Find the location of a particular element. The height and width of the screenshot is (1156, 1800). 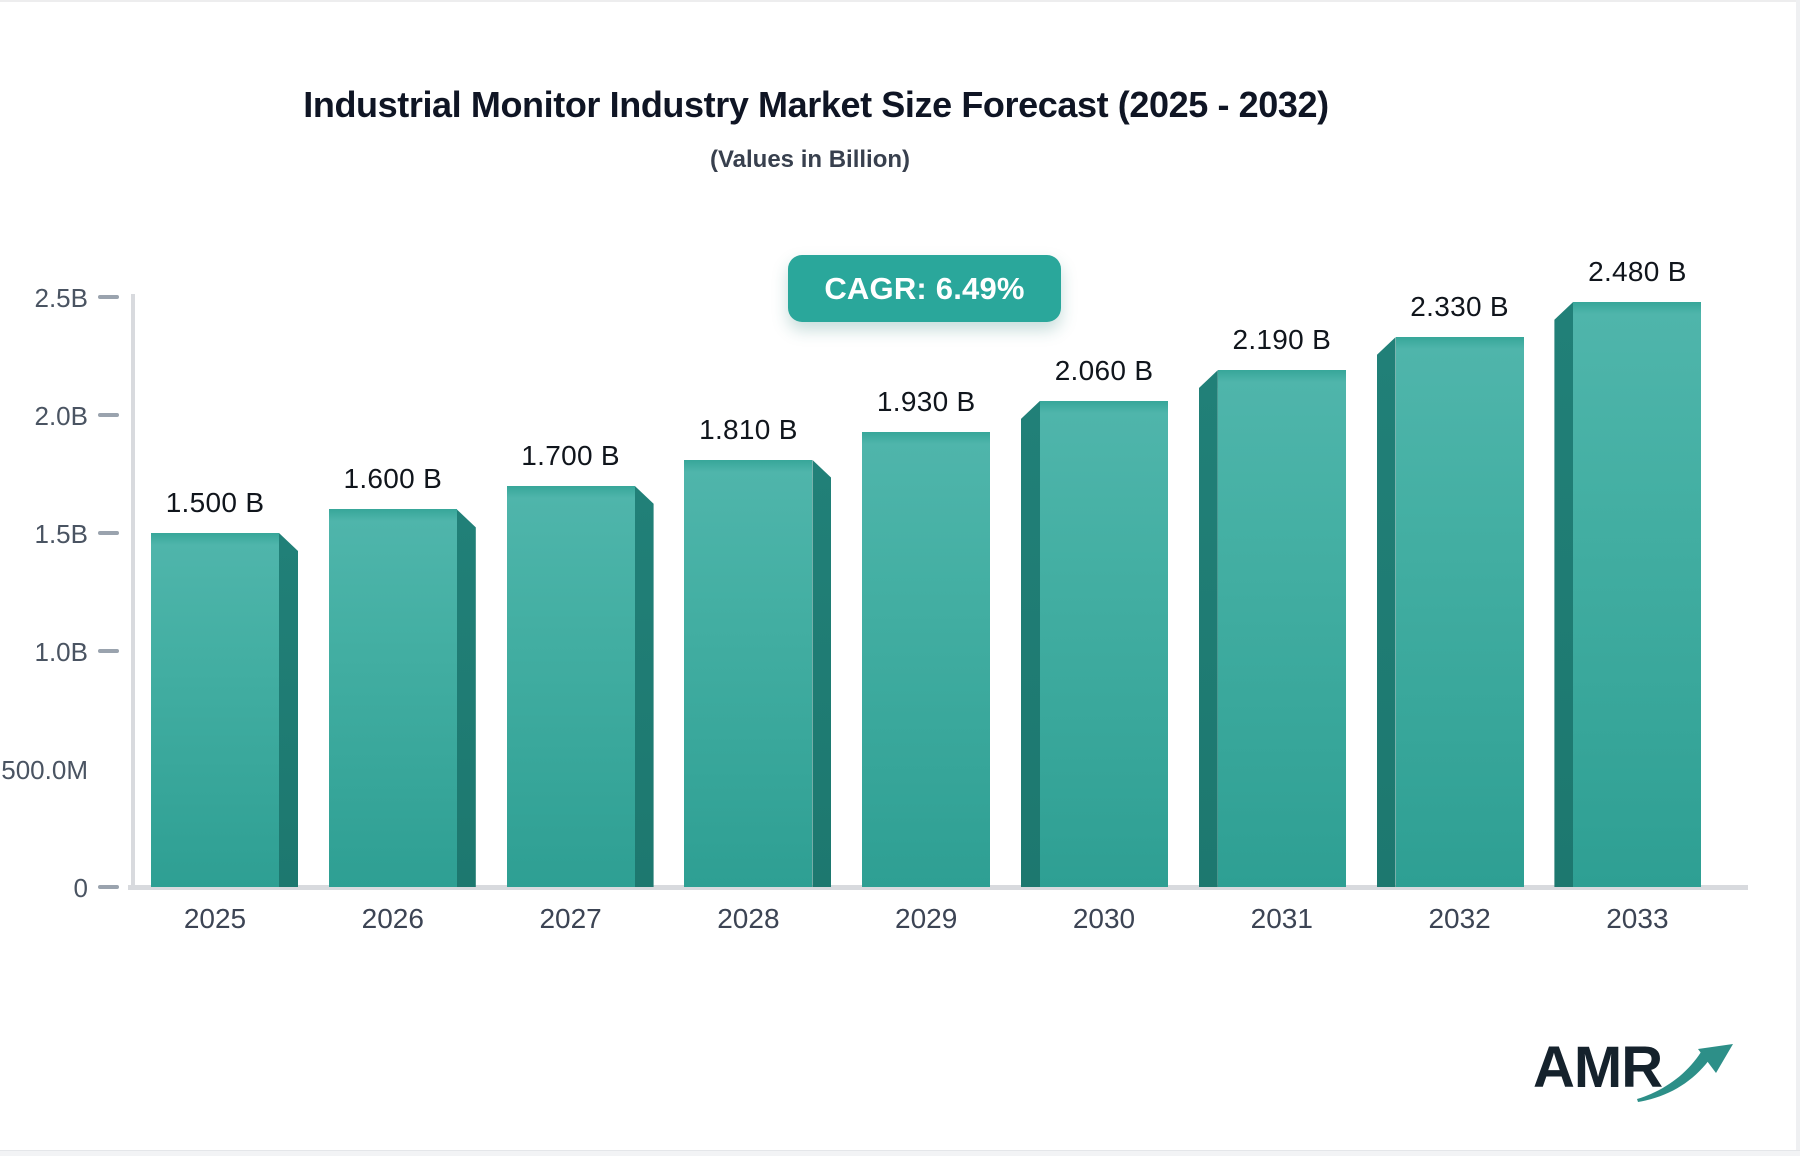

bar-value-label: 1.810 B is located at coordinates (748, 429).